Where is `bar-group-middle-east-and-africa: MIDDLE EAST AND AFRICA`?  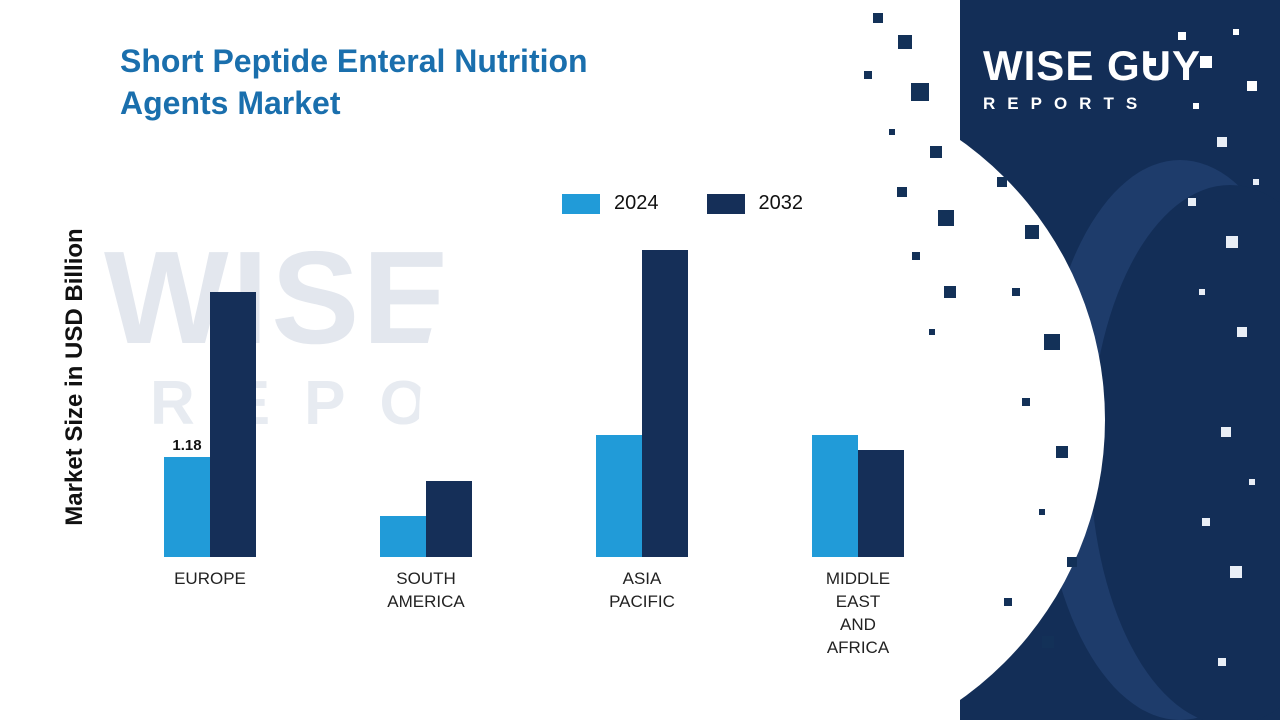
bar-group-middle-east-and-africa: MIDDLE EAST AND AFRICA is located at coordinates (858, 437).